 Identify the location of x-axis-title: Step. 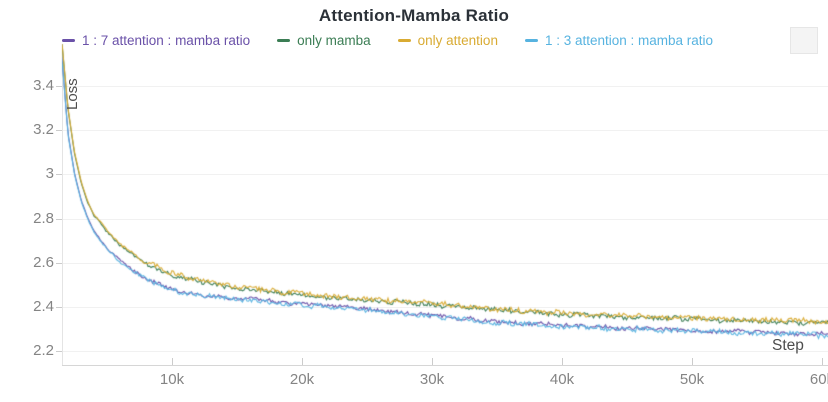
(788, 345).